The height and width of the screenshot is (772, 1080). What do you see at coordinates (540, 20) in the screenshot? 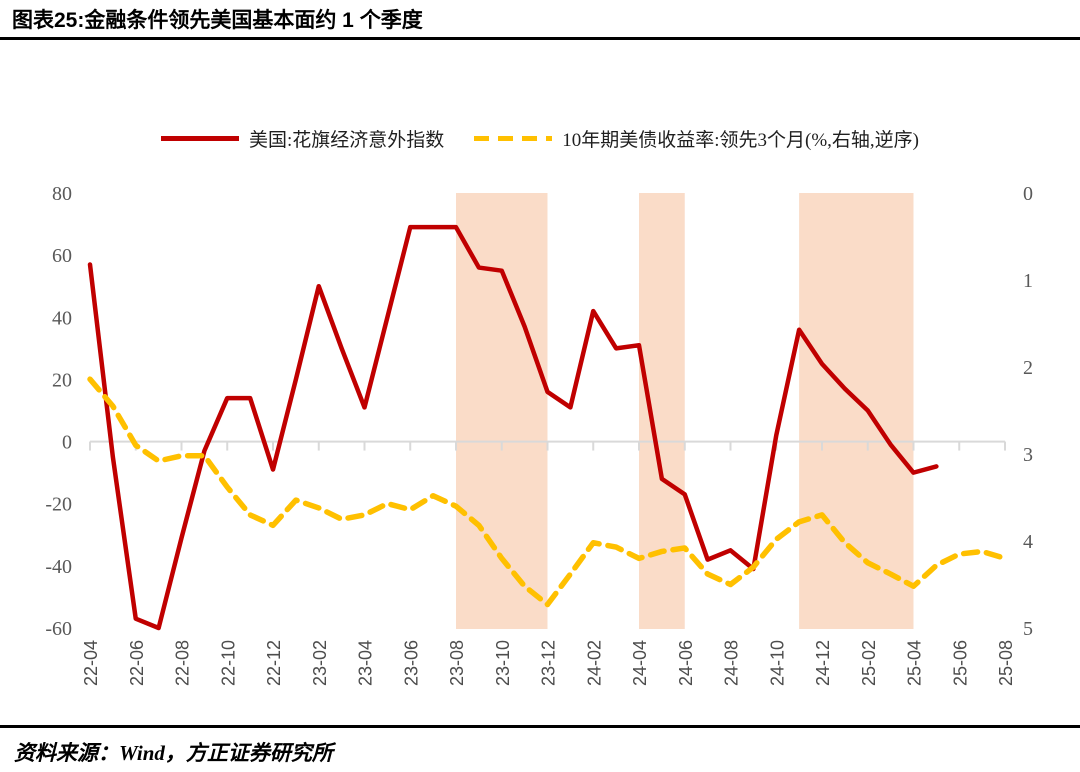
I see `chart-title-bar: 图表25:金融条件领先美国基本面约 1 个季度` at bounding box center [540, 20].